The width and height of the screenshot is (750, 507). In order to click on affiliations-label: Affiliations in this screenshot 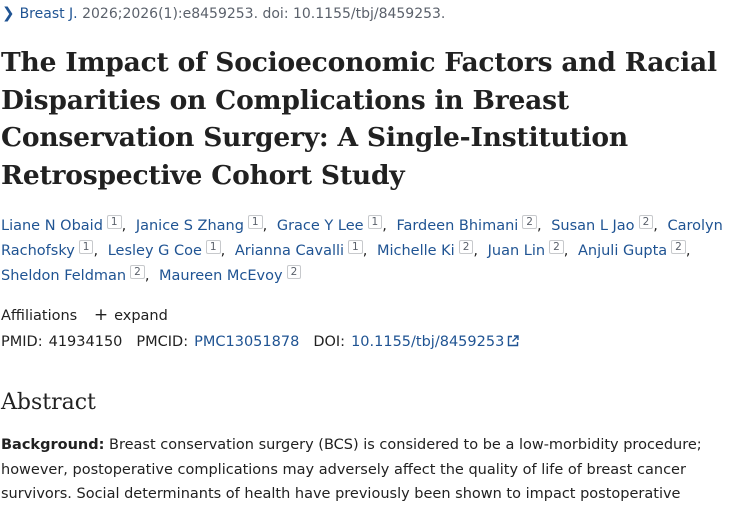, I will do `click(39, 316)`.